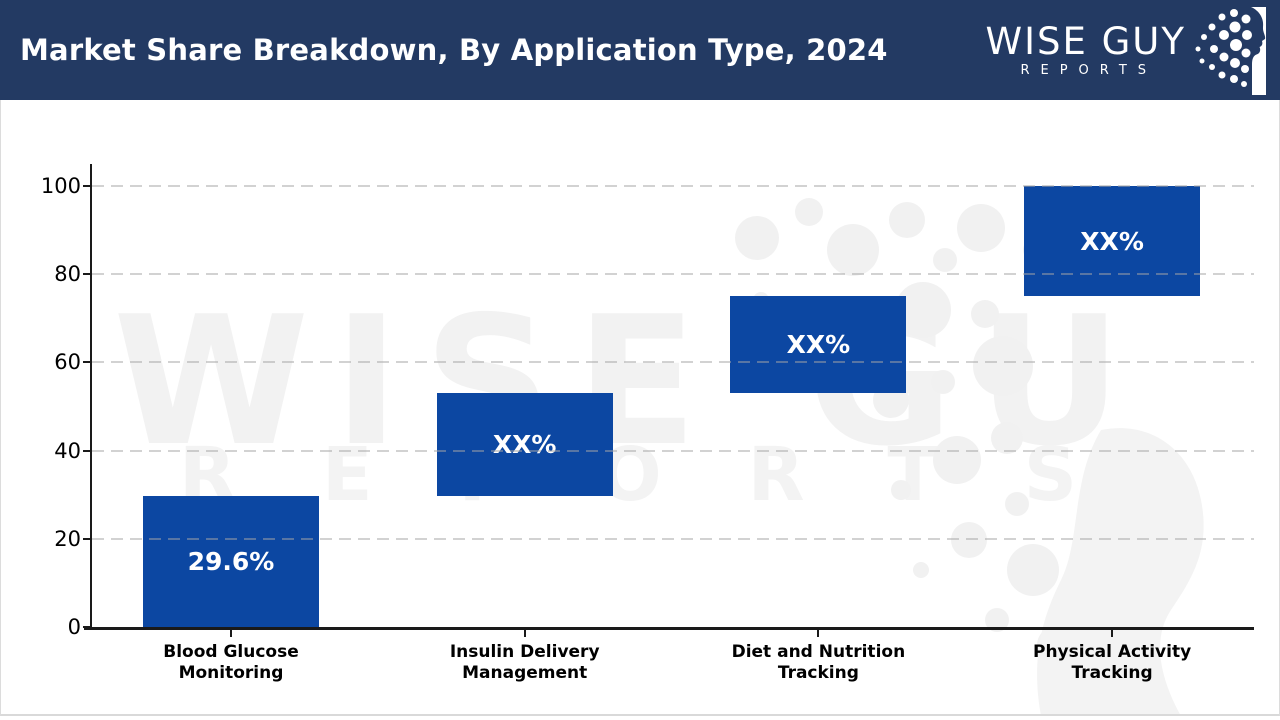 The width and height of the screenshot is (1280, 720). What do you see at coordinates (1089, 70) in the screenshot?
I see `wiseguy-logo-subtitle: REPORTS` at bounding box center [1089, 70].